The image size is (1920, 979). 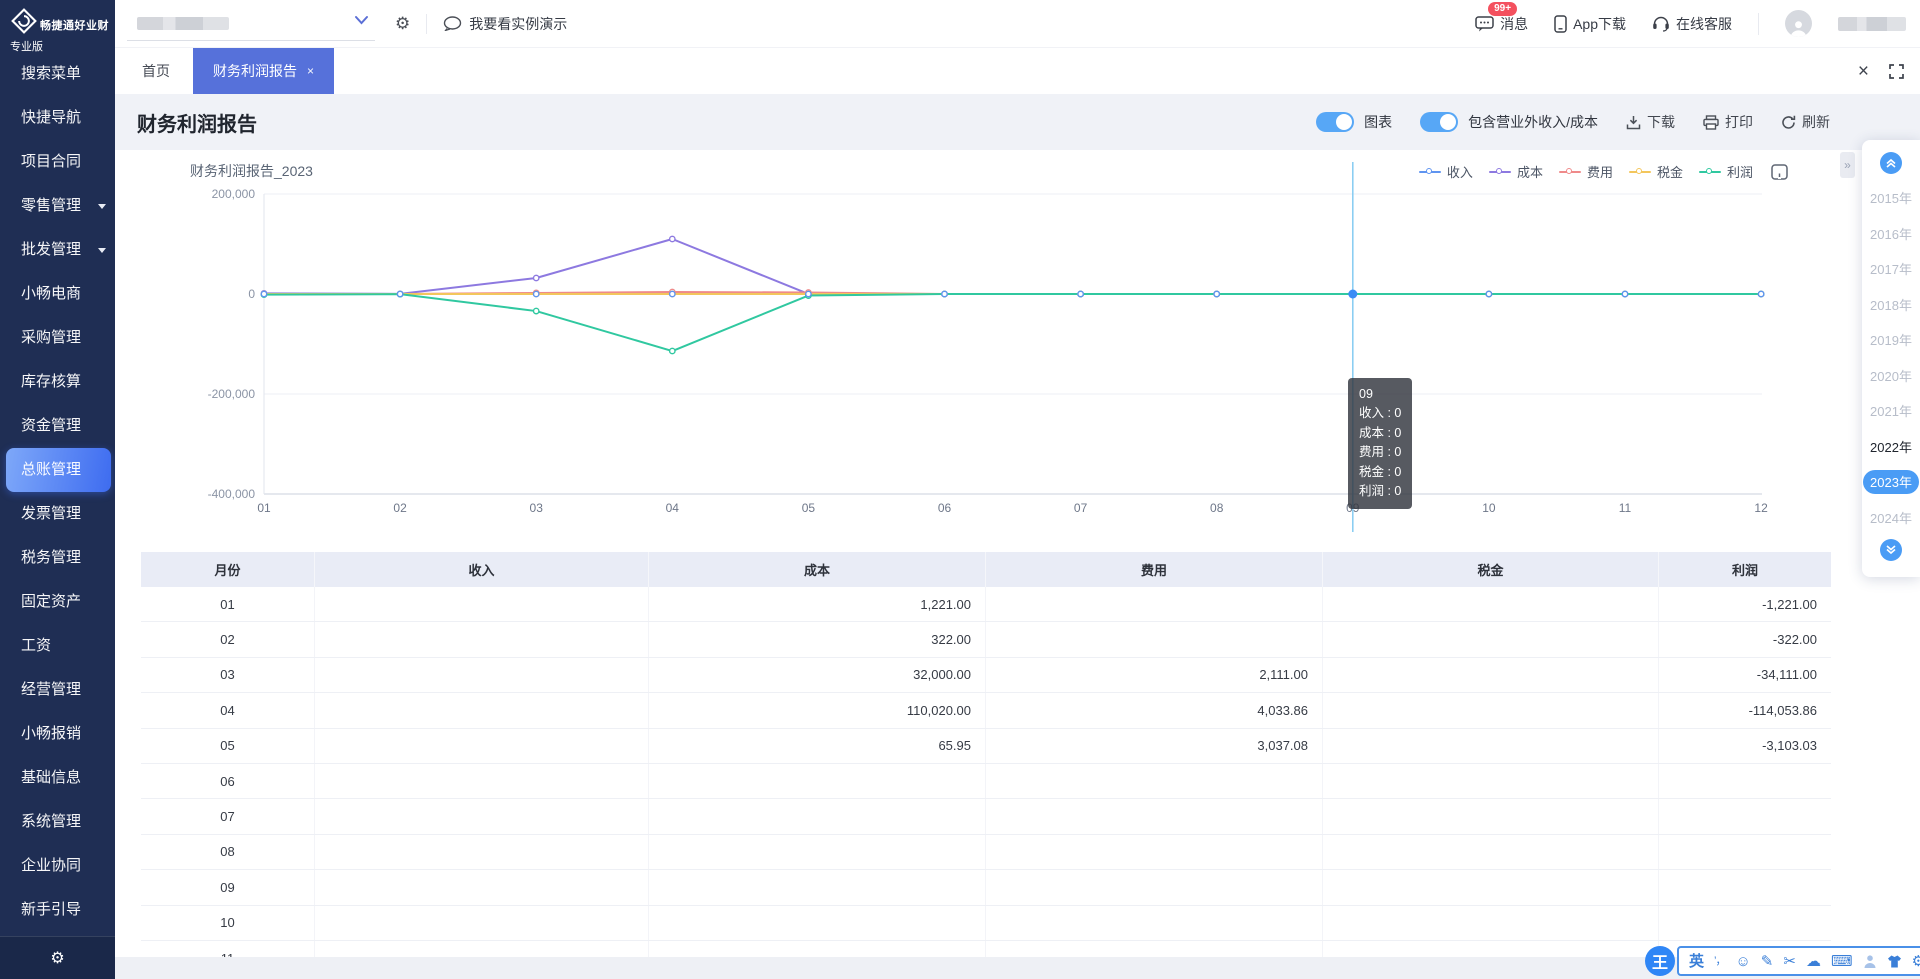 What do you see at coordinates (1501, 17) in the screenshot?
I see `messages-button: 99+ 消息` at bounding box center [1501, 17].